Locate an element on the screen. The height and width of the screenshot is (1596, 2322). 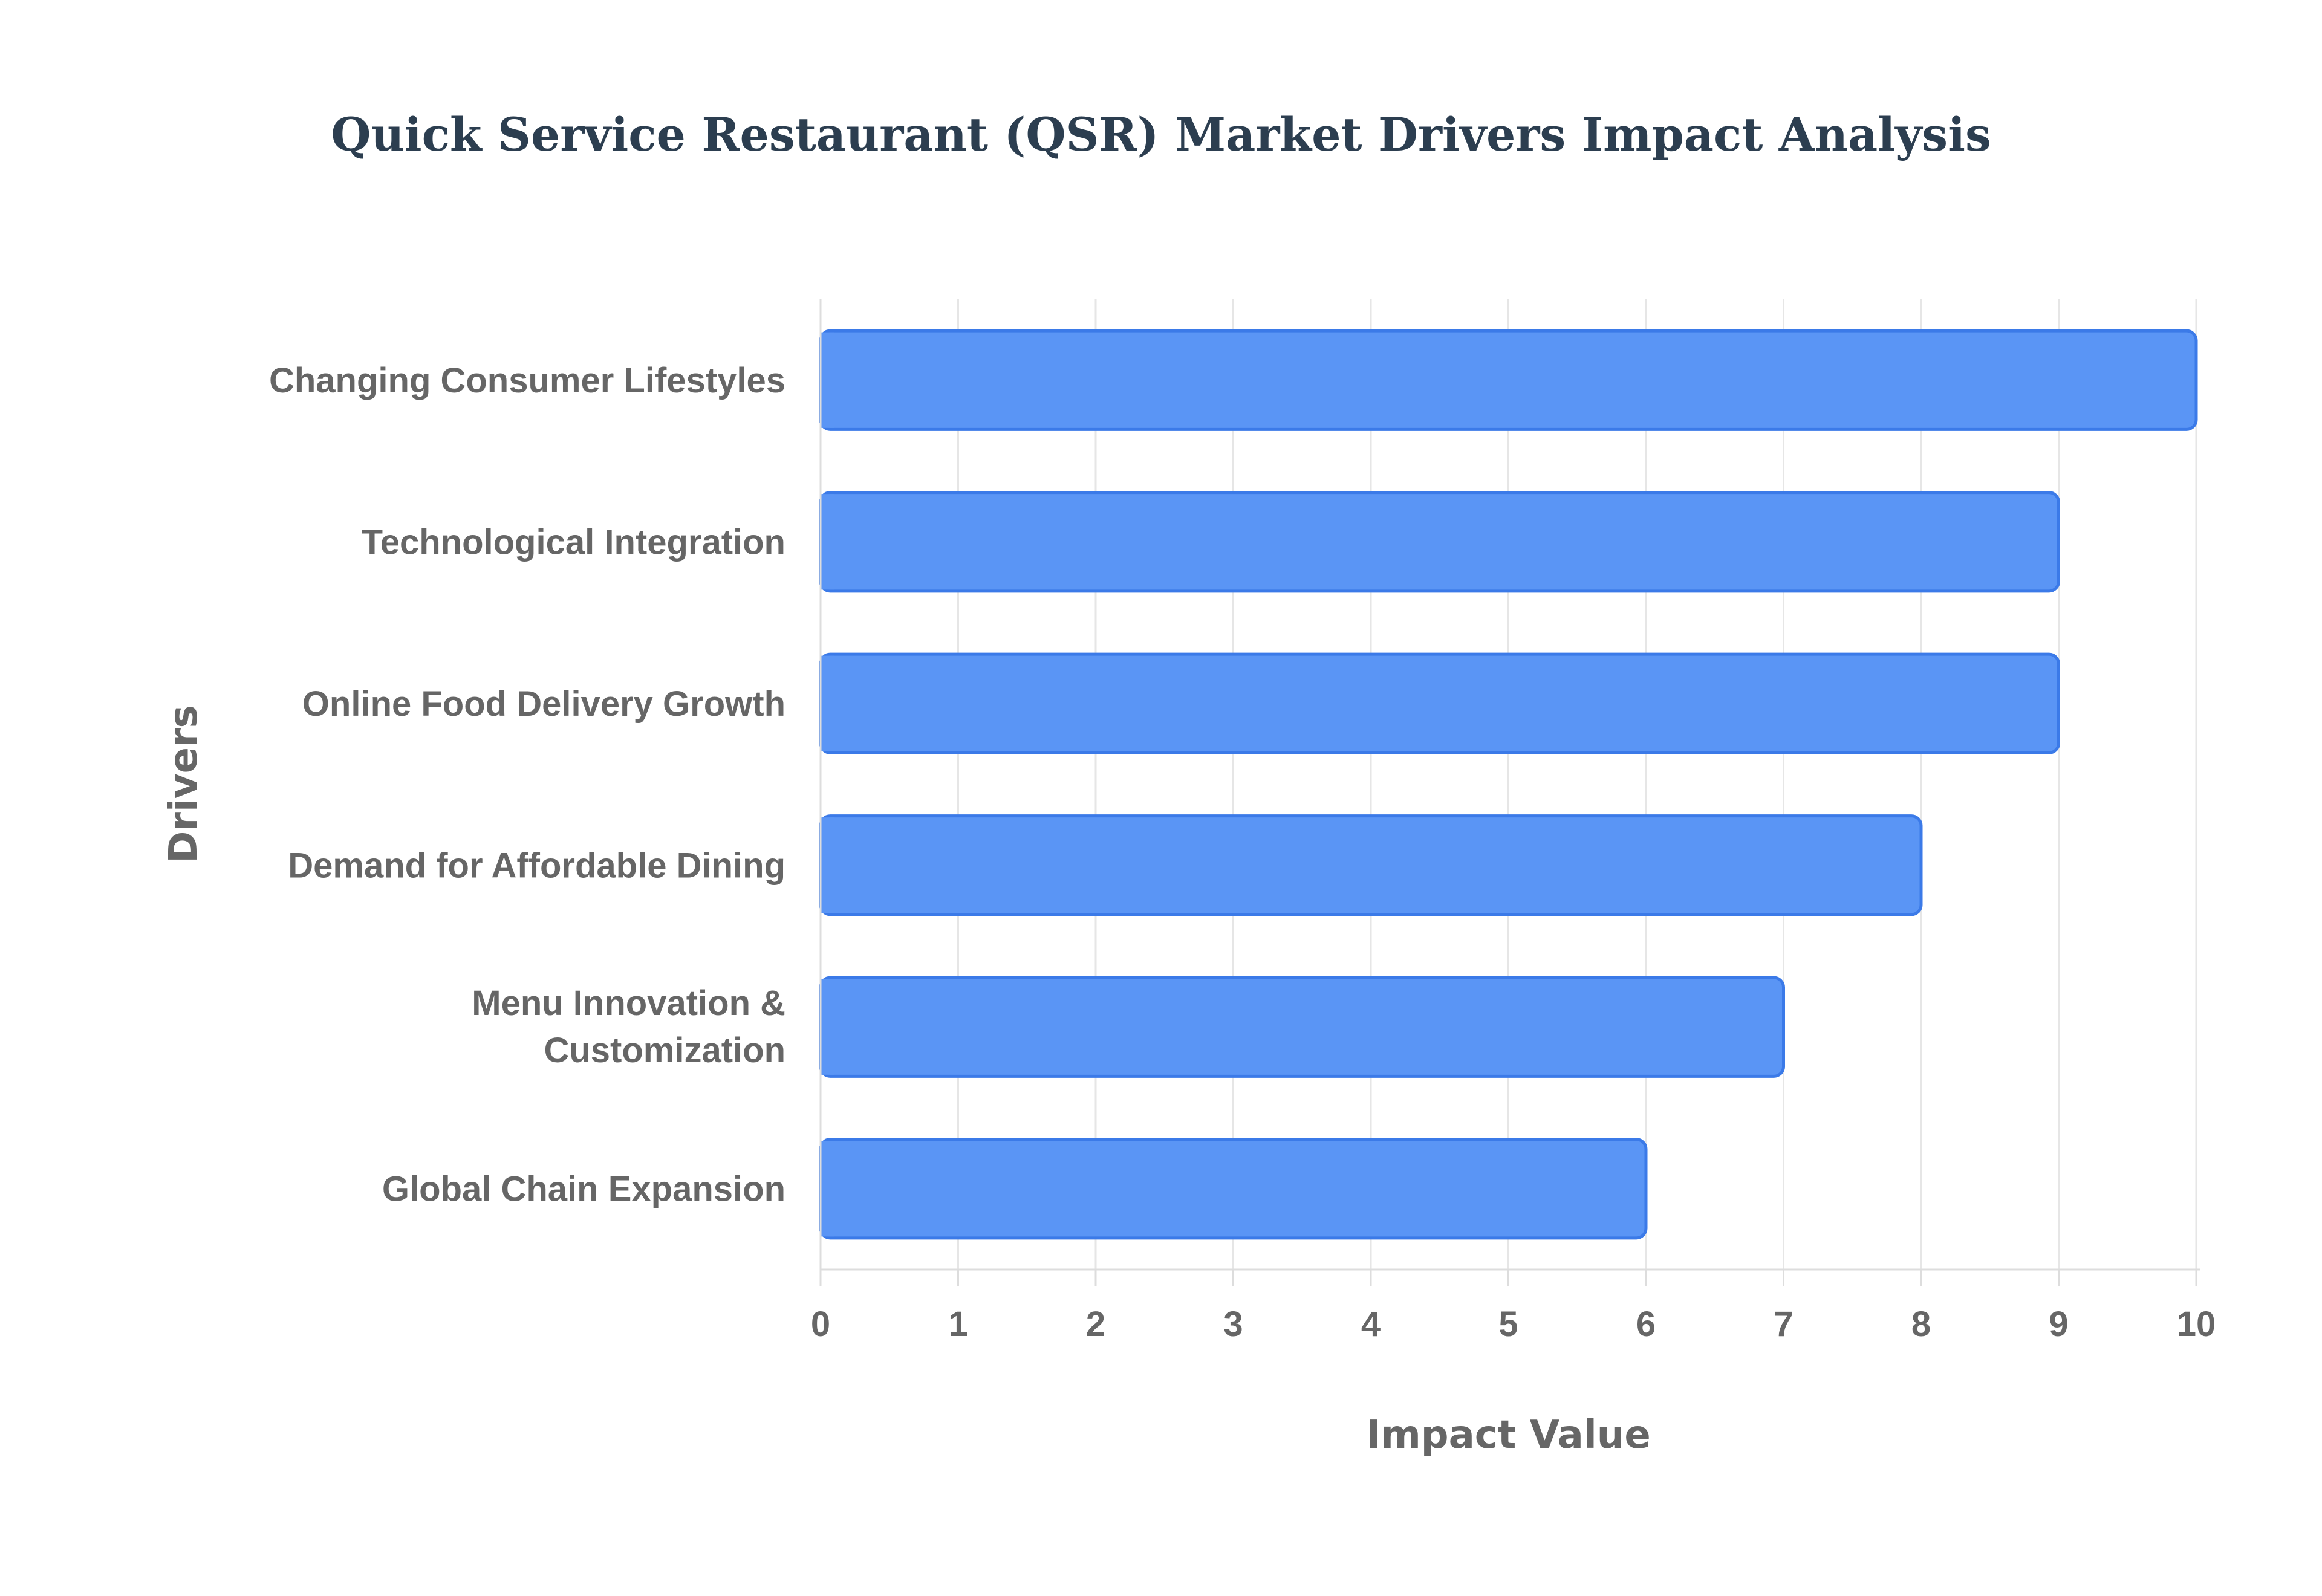
x-tick-label: 5 is located at coordinates (1508, 1324).